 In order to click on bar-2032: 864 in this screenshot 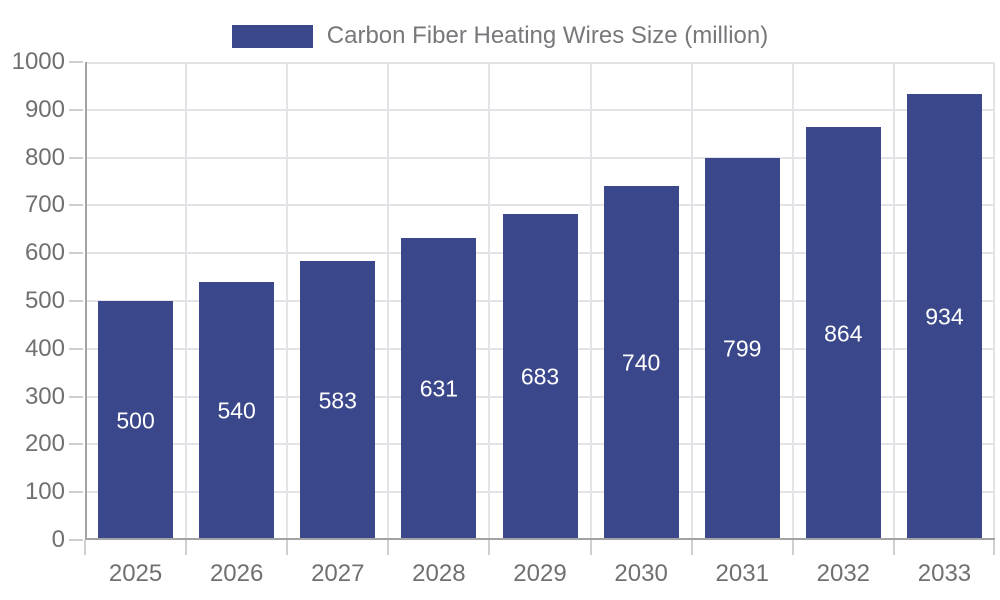, I will do `click(843, 333)`.